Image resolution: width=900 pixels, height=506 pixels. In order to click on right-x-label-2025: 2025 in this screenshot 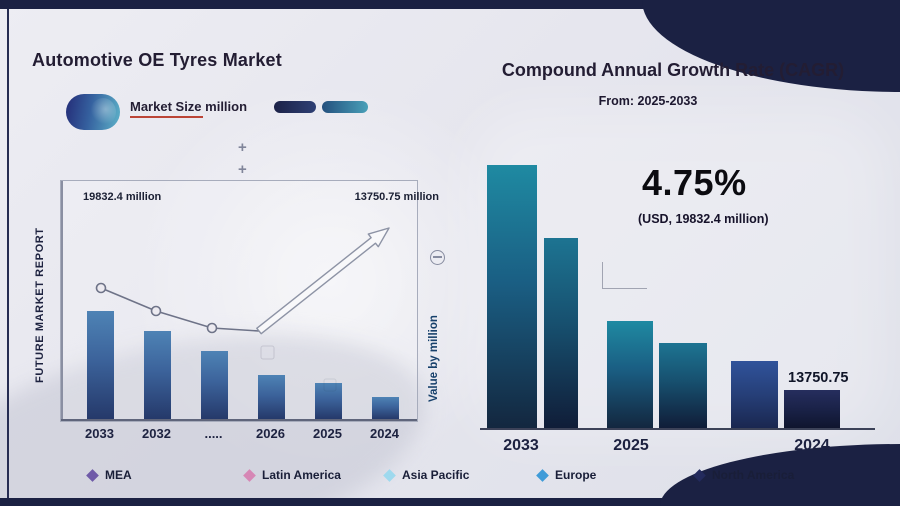, I will do `click(631, 445)`.